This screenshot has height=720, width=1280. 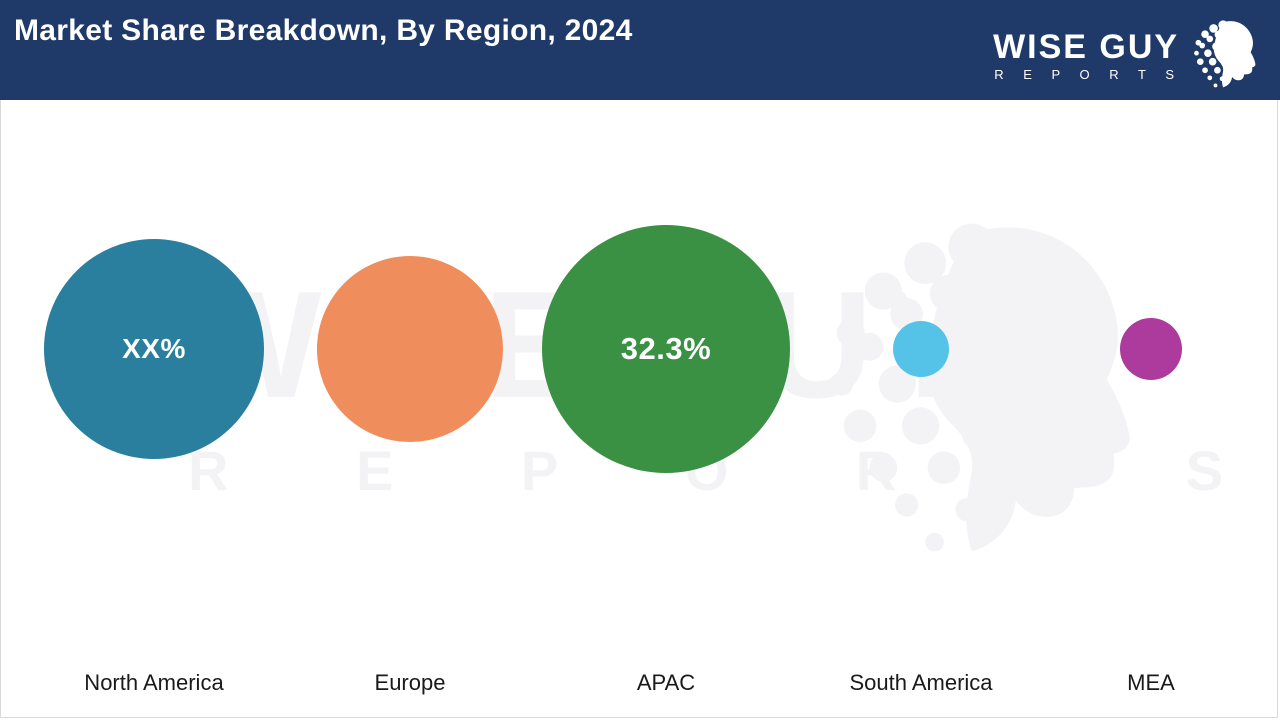 I want to click on brand-logo-text: WISE GUY R E P O R T S, so click(x=1086, y=56).